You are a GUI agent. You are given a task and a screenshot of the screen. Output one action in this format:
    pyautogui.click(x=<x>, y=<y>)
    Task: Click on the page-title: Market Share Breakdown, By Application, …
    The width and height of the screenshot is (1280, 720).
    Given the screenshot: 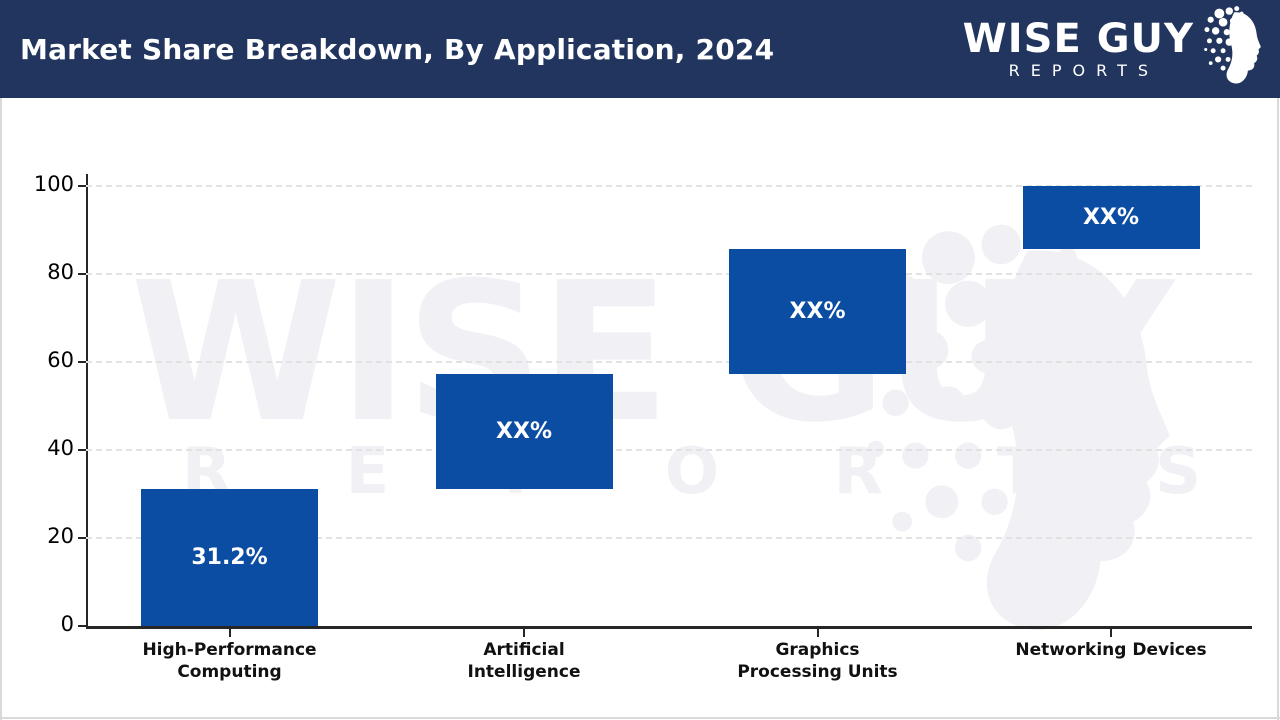 What is the action you would take?
    pyautogui.click(x=397, y=49)
    